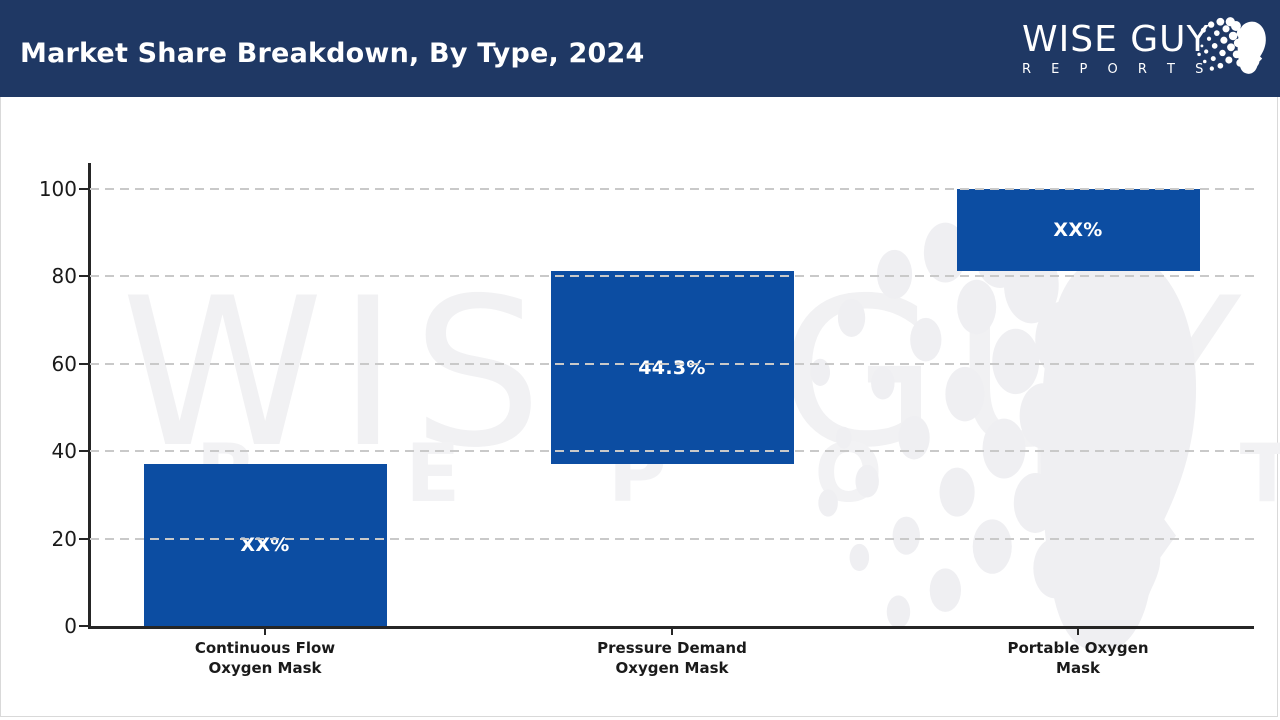  What do you see at coordinates (1078, 648) in the screenshot?
I see `x-category-line1: Portable Oxygen` at bounding box center [1078, 648].